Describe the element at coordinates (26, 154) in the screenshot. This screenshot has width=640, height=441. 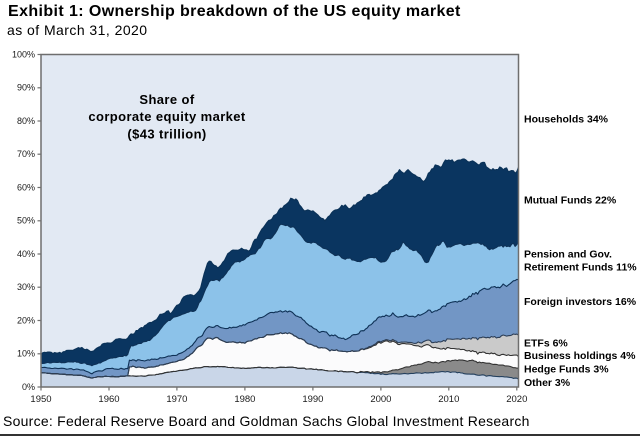
I see `svg-text: 70%` at that location.